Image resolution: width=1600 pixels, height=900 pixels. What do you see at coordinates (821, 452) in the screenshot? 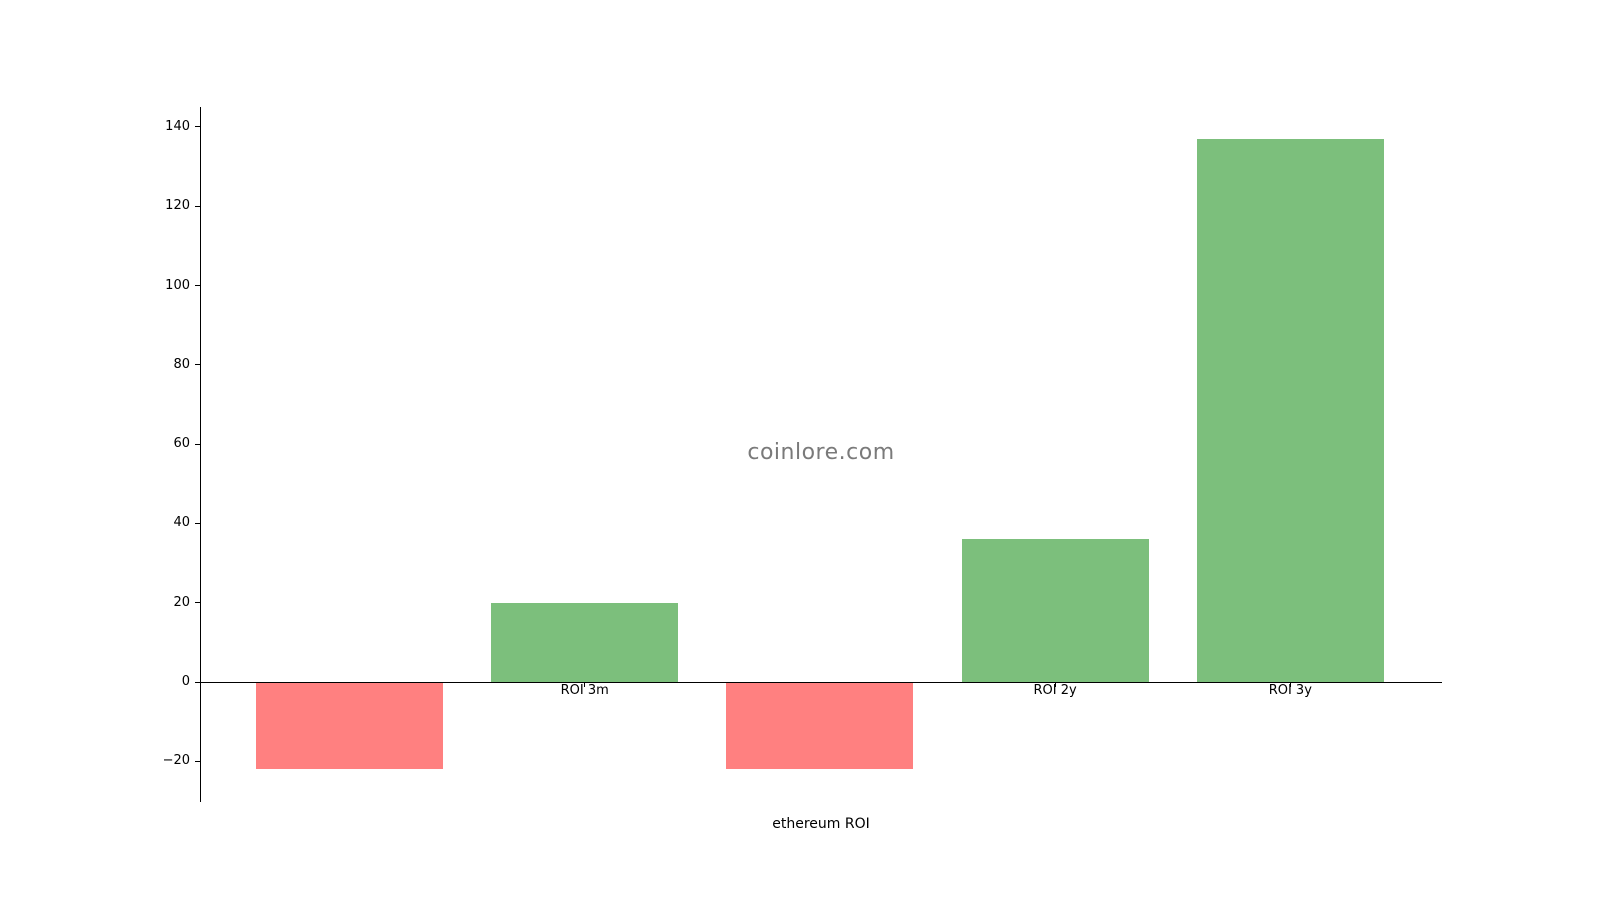
I see `watermark: coinlore.com` at bounding box center [821, 452].